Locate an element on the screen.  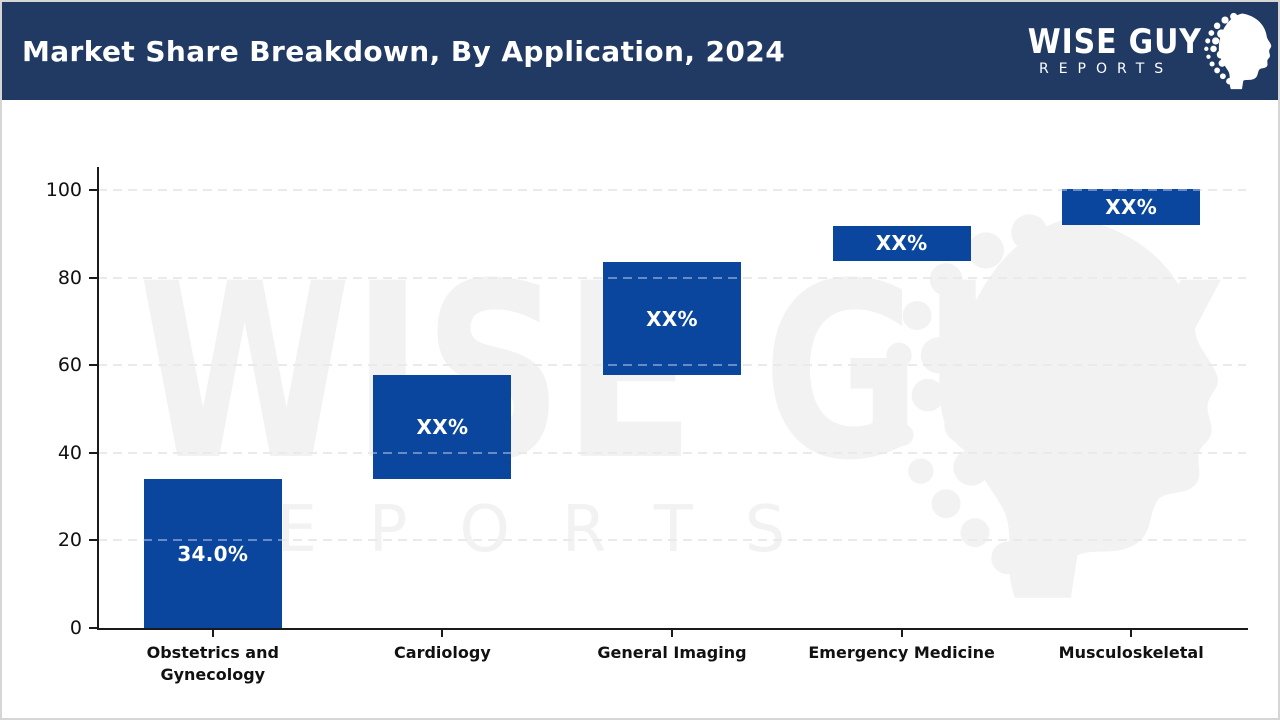
y-tick-label: 20 is located at coordinates (69, 540).